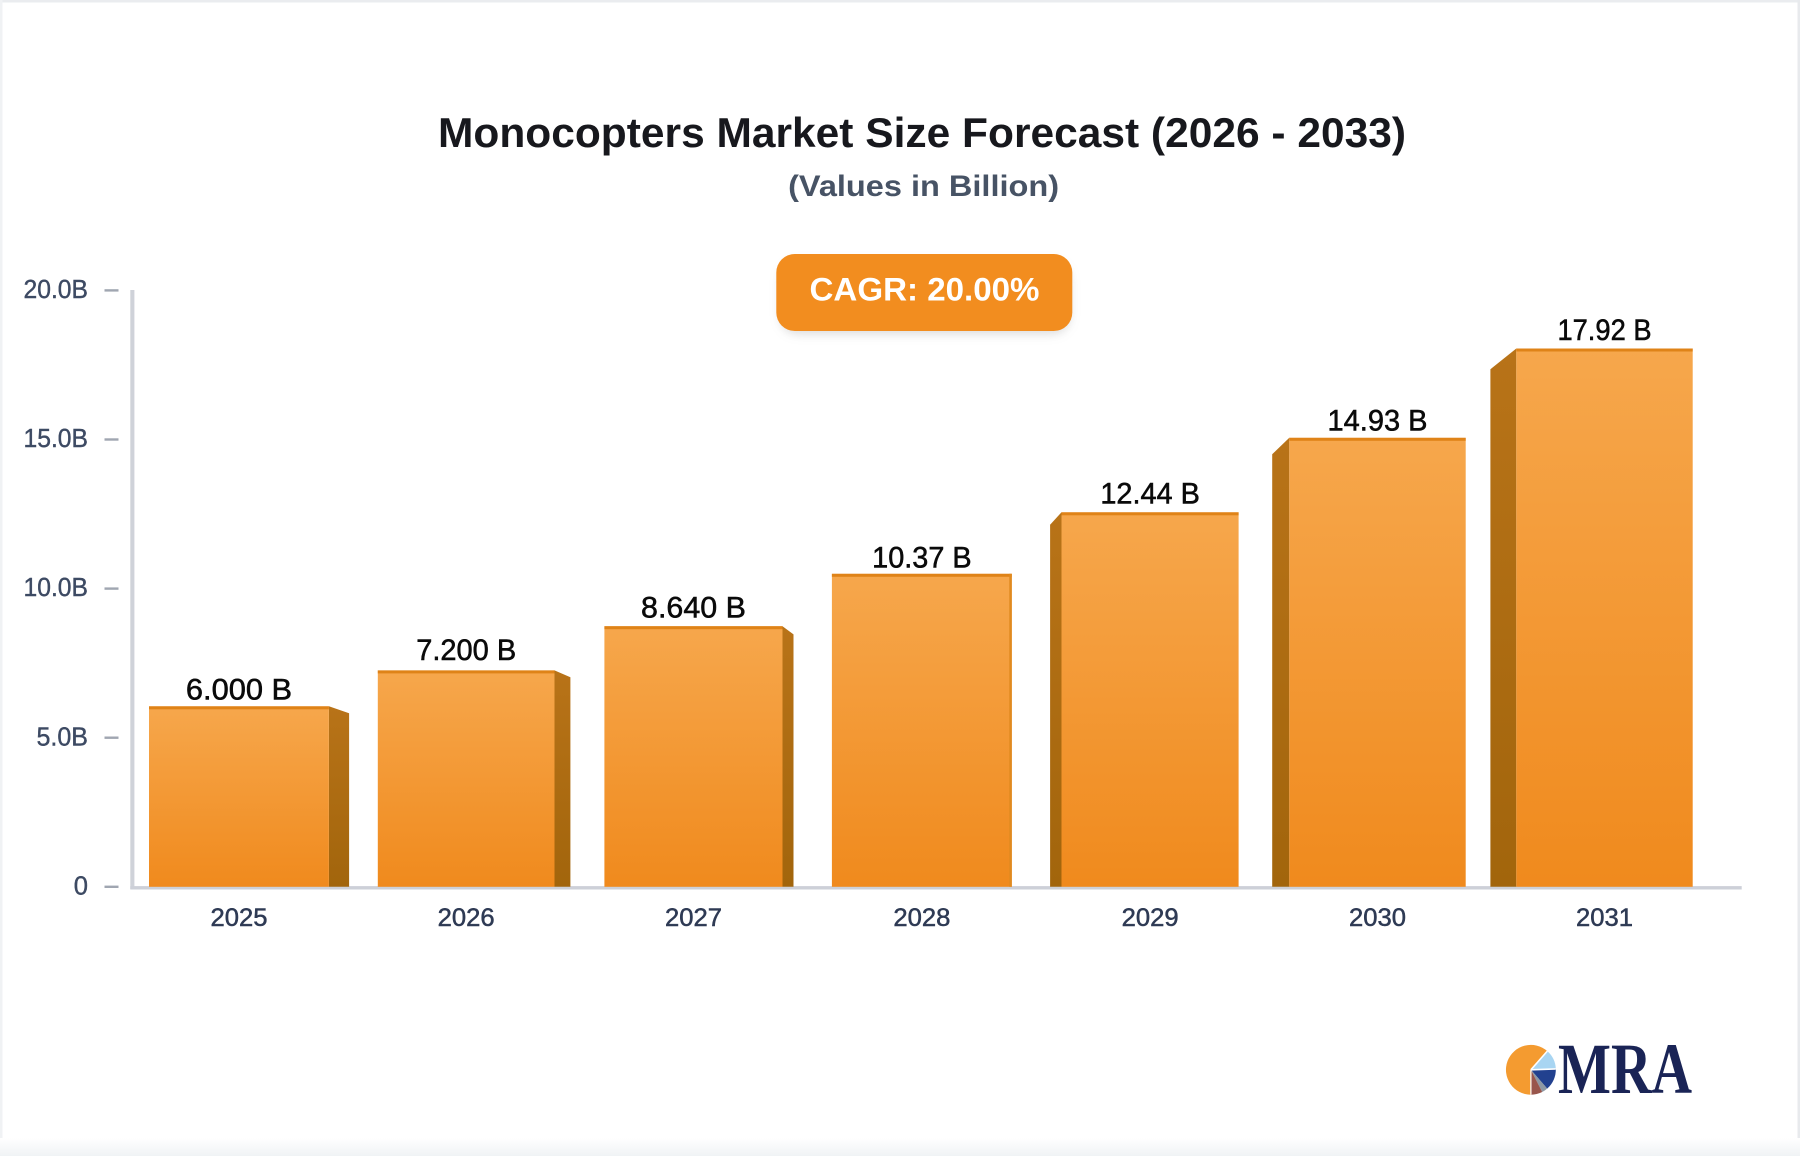  I want to click on svg-text: 15.0B, so click(56, 439).